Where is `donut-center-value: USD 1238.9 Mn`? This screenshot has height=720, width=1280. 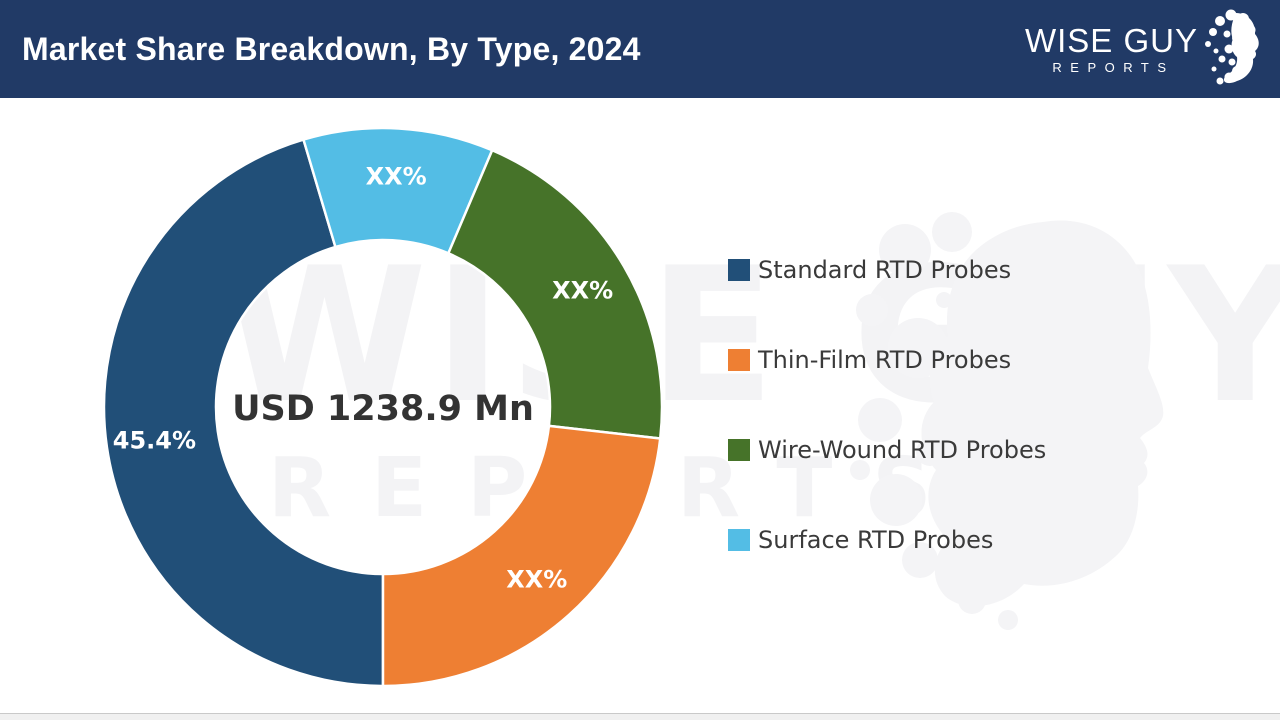
donut-center-value: USD 1238.9 Mn is located at coordinates (383, 409).